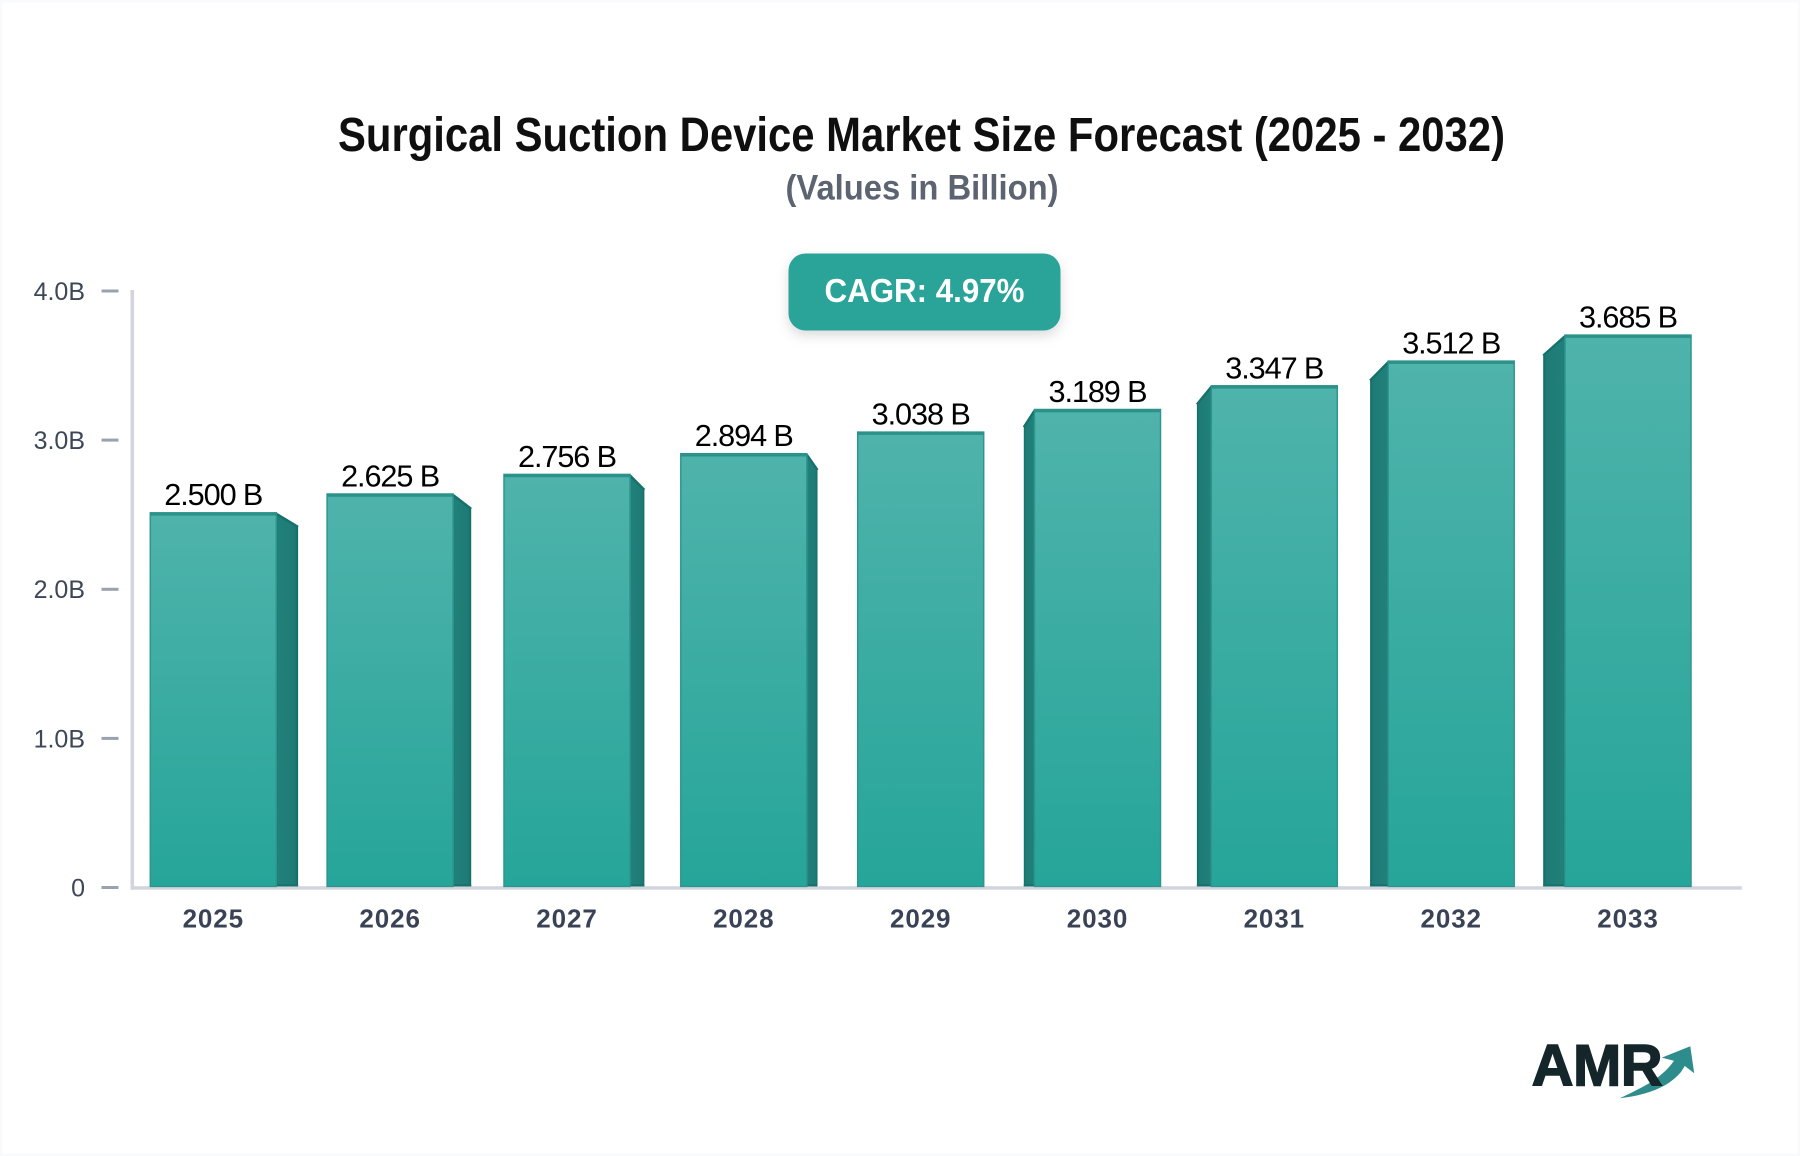 This screenshot has width=1800, height=1156. What do you see at coordinates (59, 292) in the screenshot?
I see `svg-text: 4.0B` at bounding box center [59, 292].